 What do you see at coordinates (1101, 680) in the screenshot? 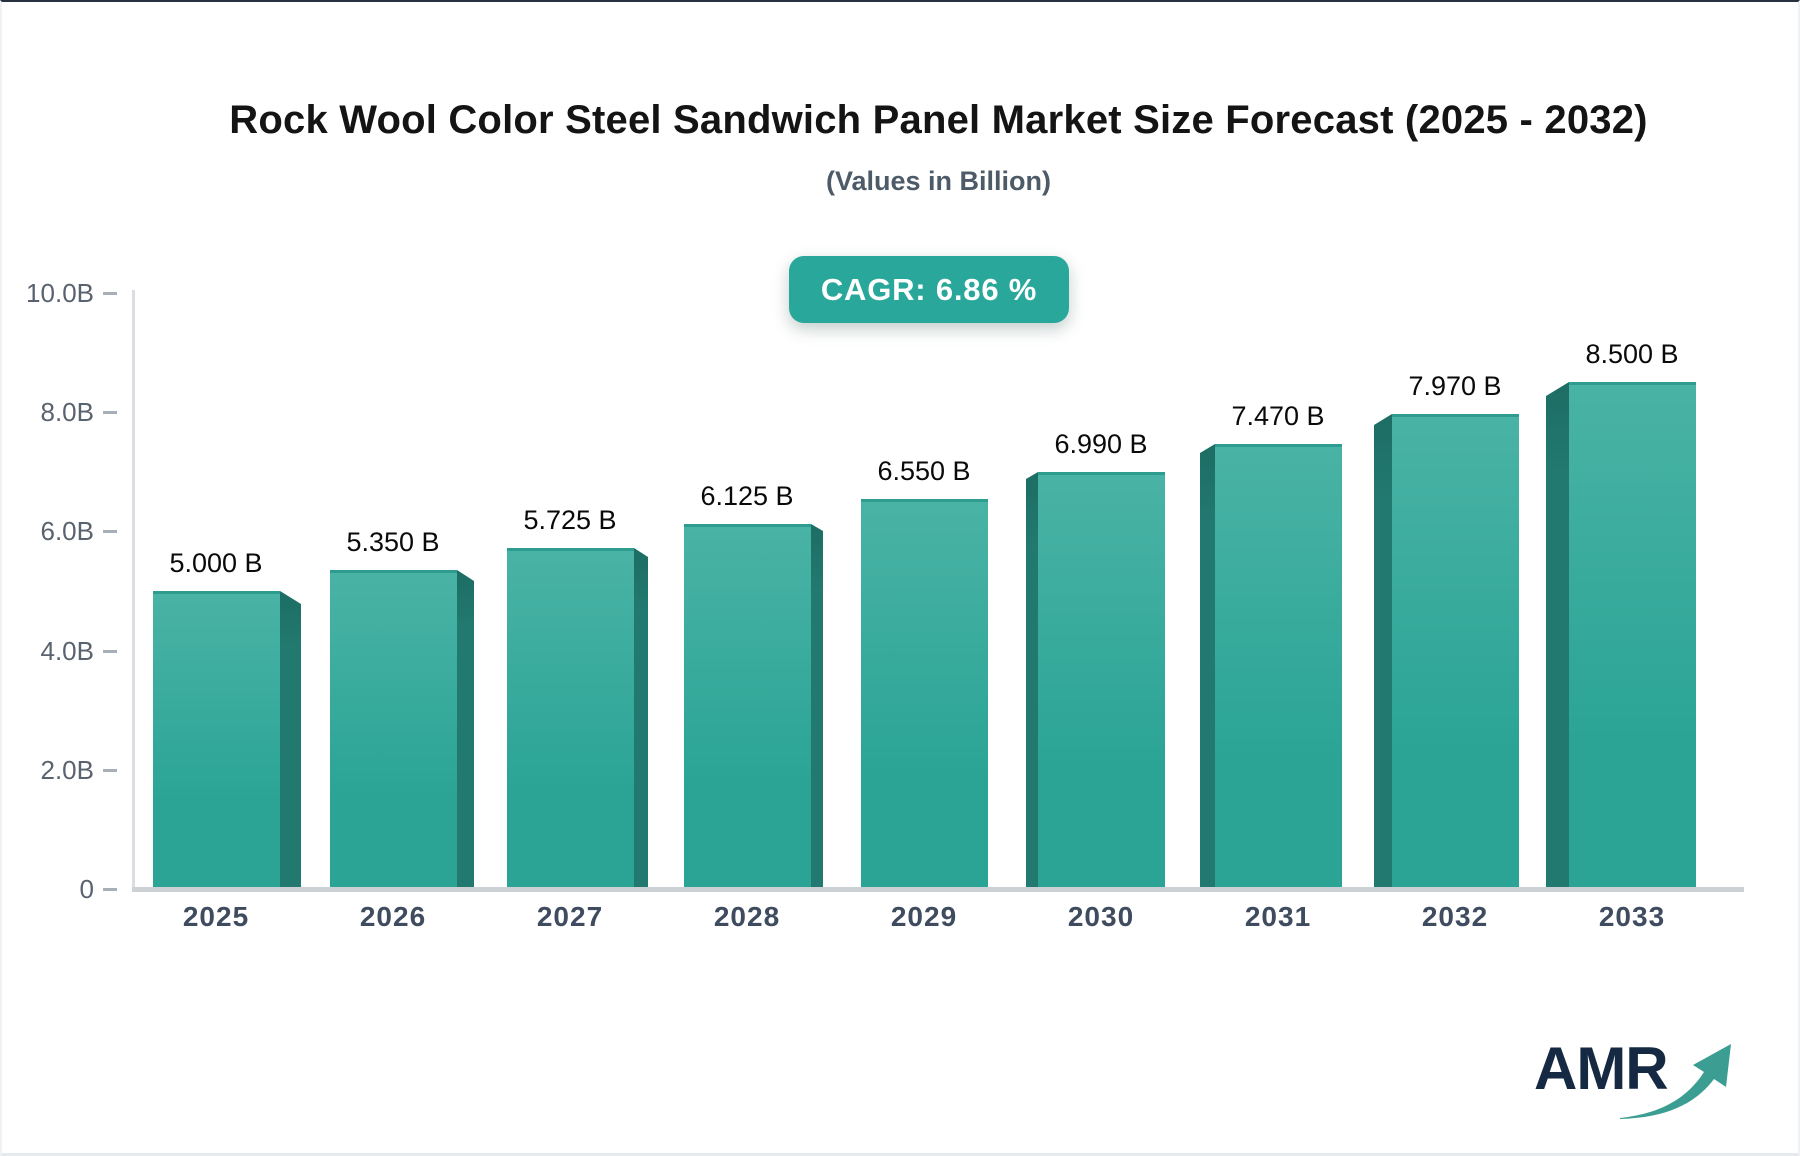
I see `bar-2030` at bounding box center [1101, 680].